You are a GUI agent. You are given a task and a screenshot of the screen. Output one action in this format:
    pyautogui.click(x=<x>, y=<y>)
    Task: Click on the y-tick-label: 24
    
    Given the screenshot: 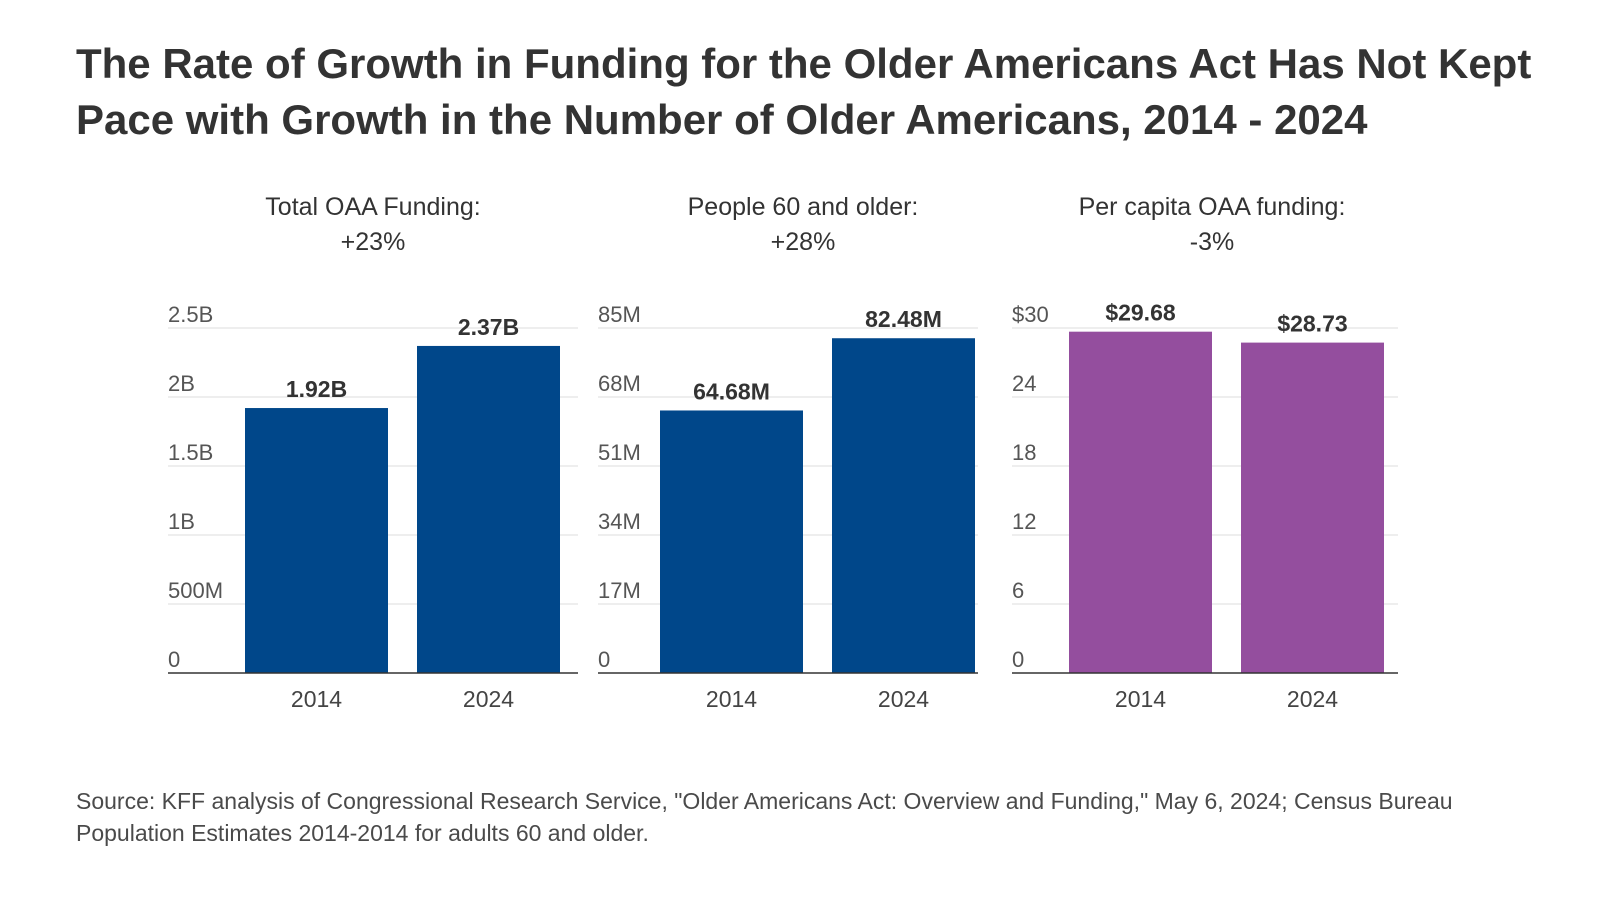 What is the action you would take?
    pyautogui.click(x=1024, y=383)
    